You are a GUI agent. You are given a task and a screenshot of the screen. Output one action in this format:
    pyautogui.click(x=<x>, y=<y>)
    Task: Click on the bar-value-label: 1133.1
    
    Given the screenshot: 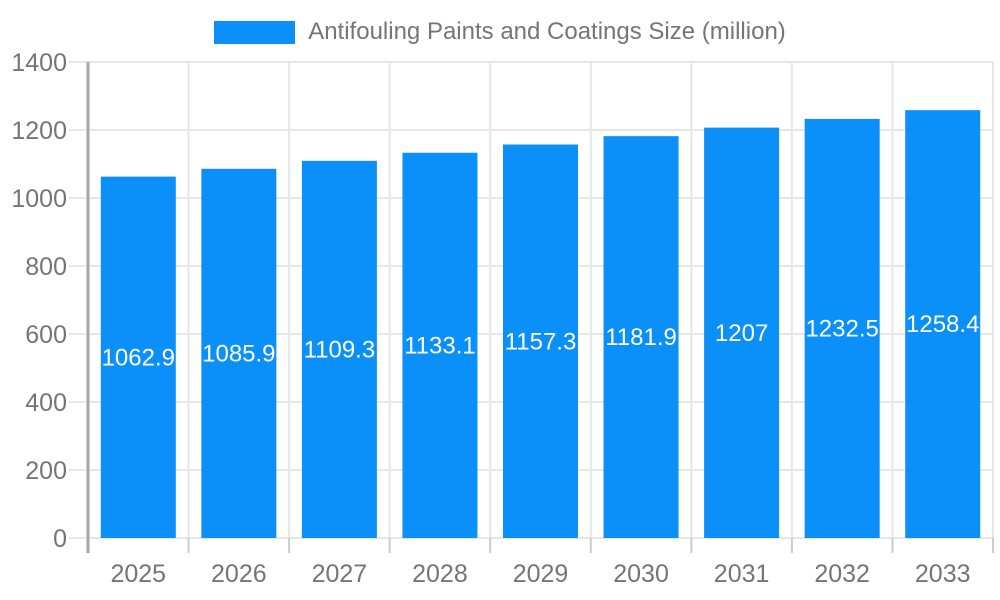 What is the action you would take?
    pyautogui.click(x=440, y=345)
    